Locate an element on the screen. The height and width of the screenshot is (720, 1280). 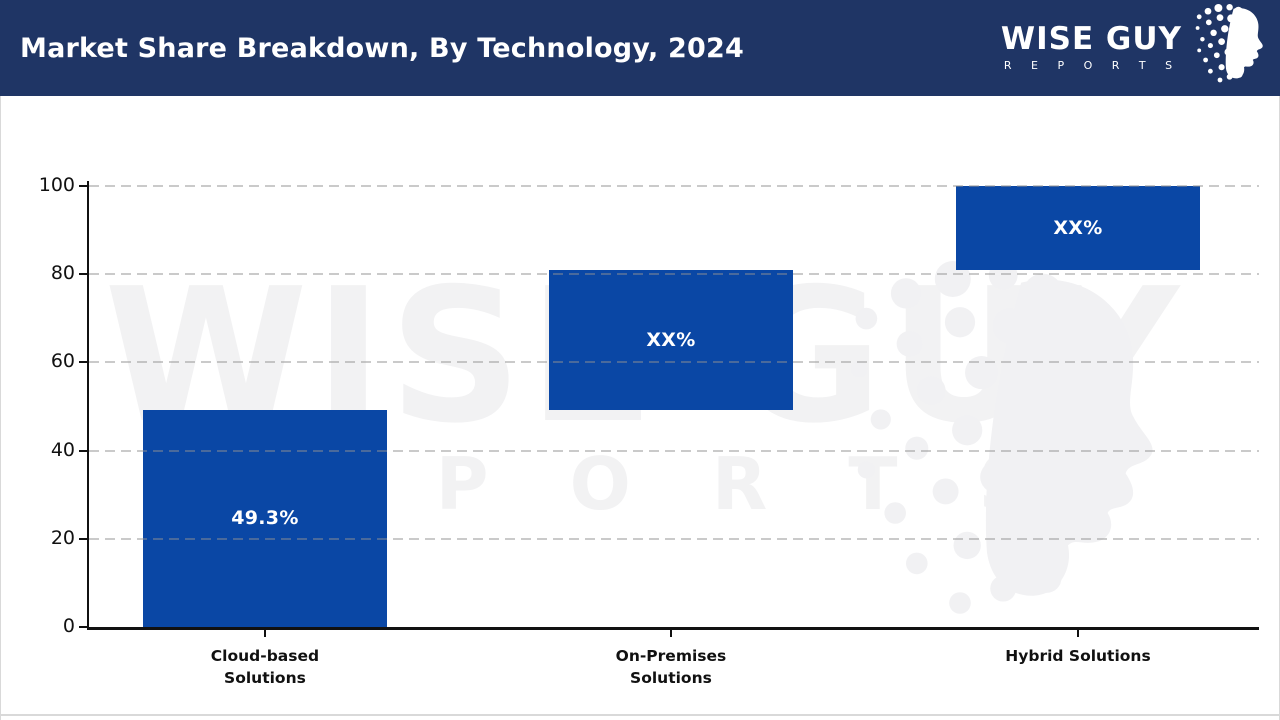
bar-value-label: 49.3% is located at coordinates (265, 518).